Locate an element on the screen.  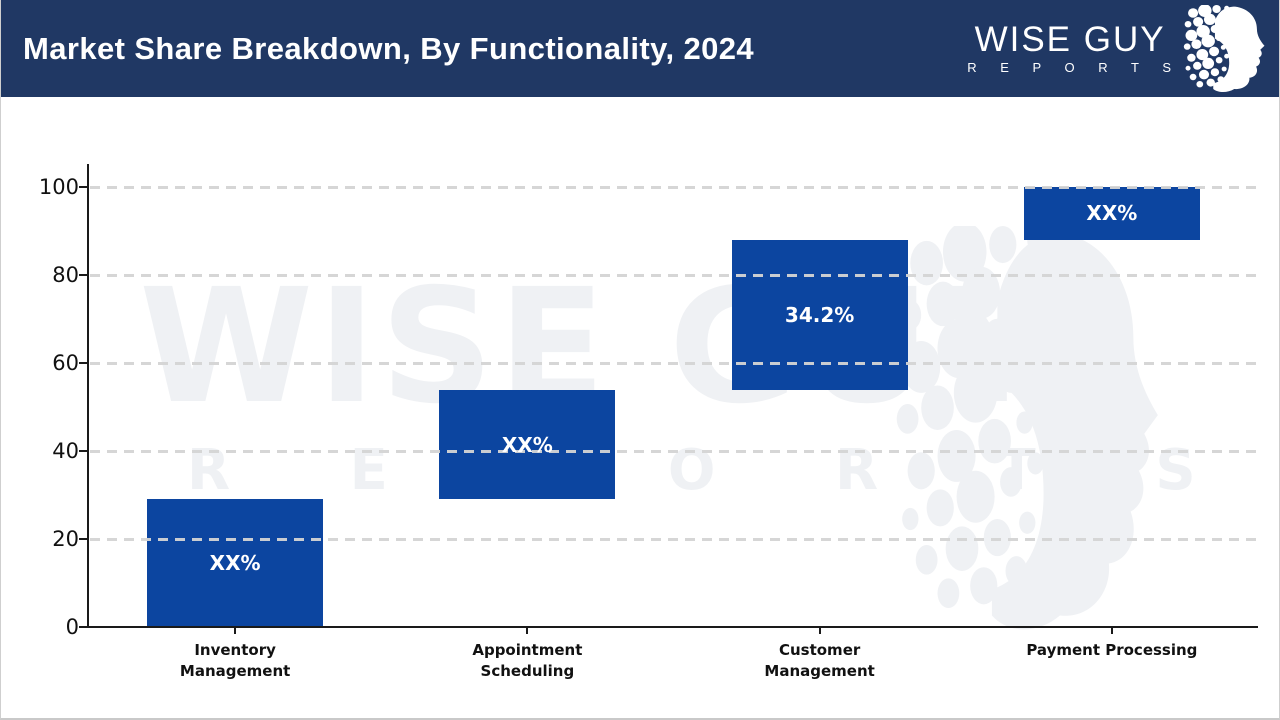
y-tick-label-60: 60 is located at coordinates (65, 363).